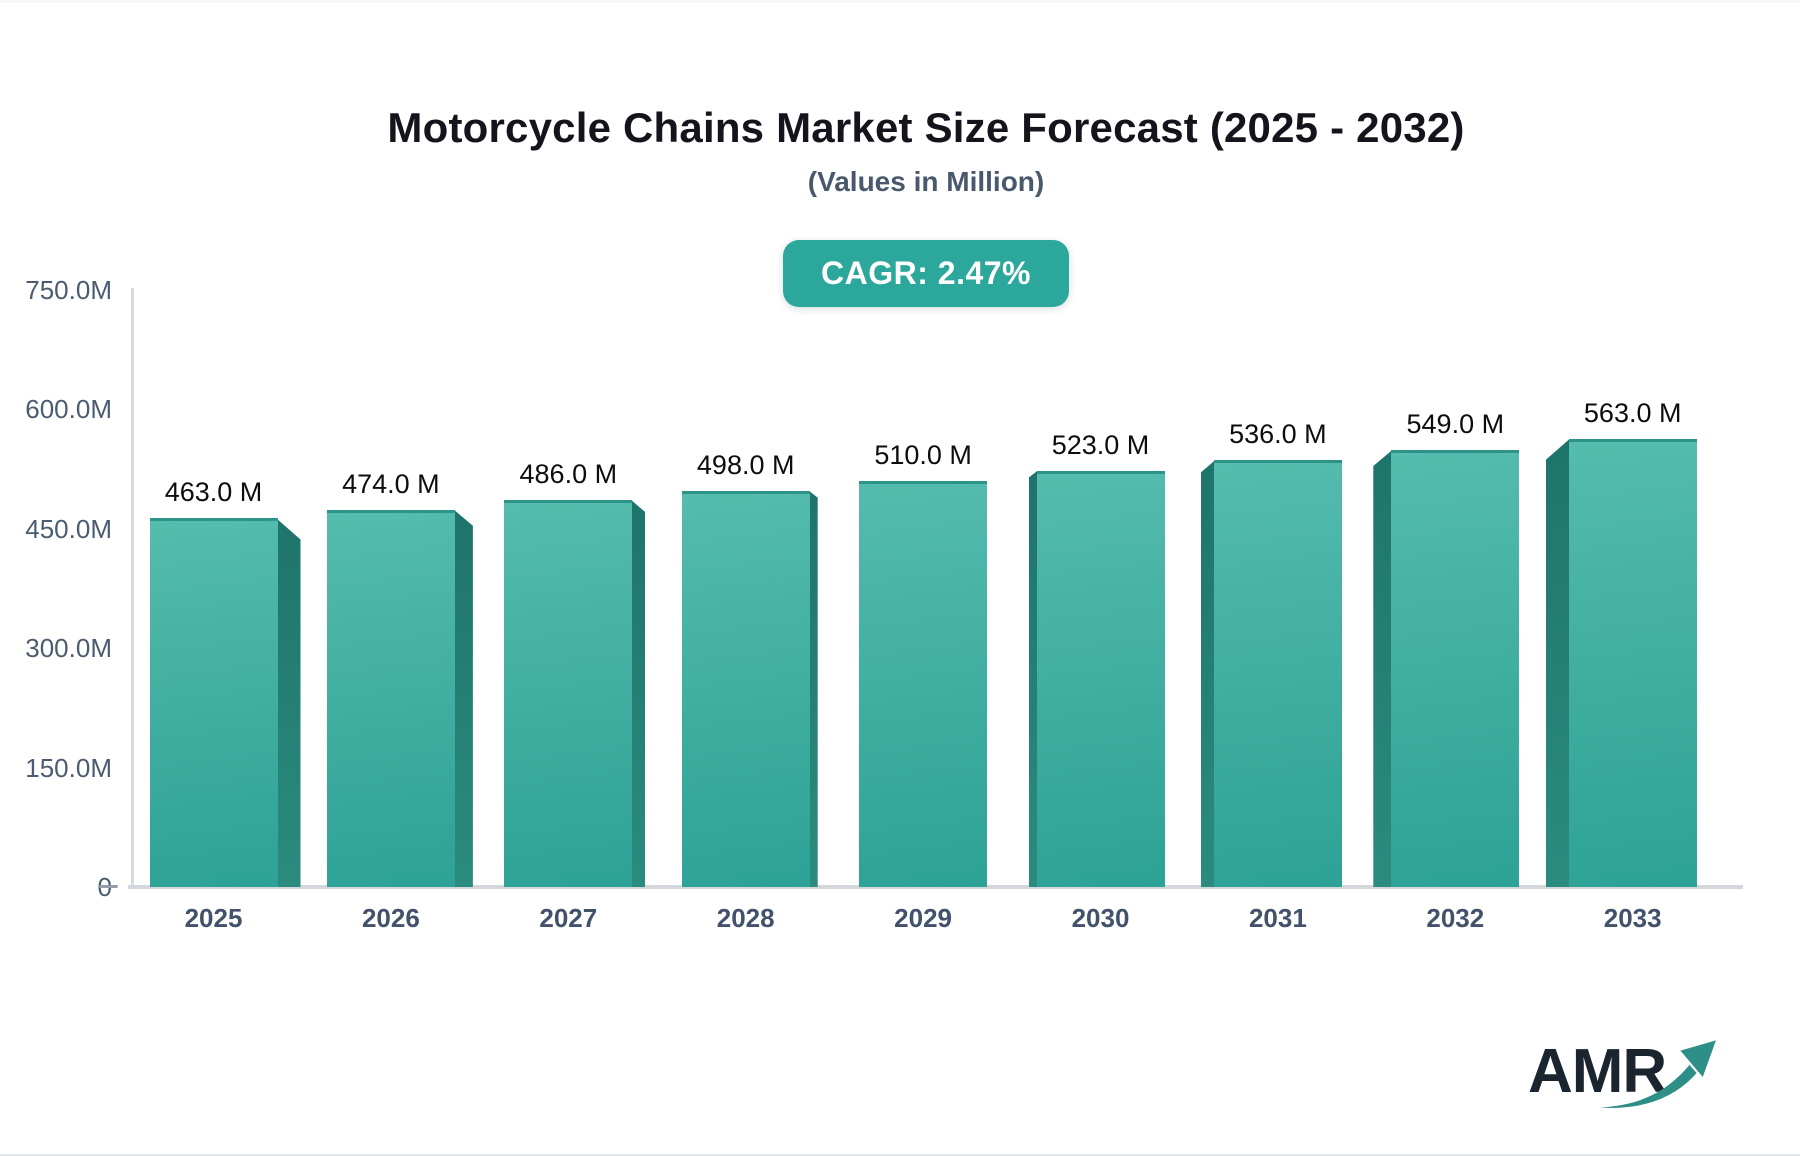  What do you see at coordinates (1632, 918) in the screenshot?
I see `x-tick-label-2033: 2033` at bounding box center [1632, 918].